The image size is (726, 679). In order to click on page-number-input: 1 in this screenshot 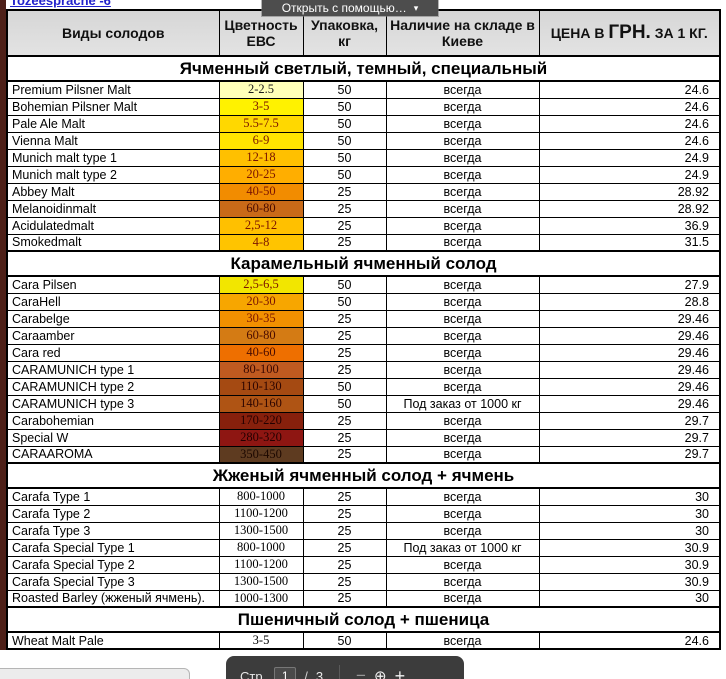, I will do `click(285, 673)`.